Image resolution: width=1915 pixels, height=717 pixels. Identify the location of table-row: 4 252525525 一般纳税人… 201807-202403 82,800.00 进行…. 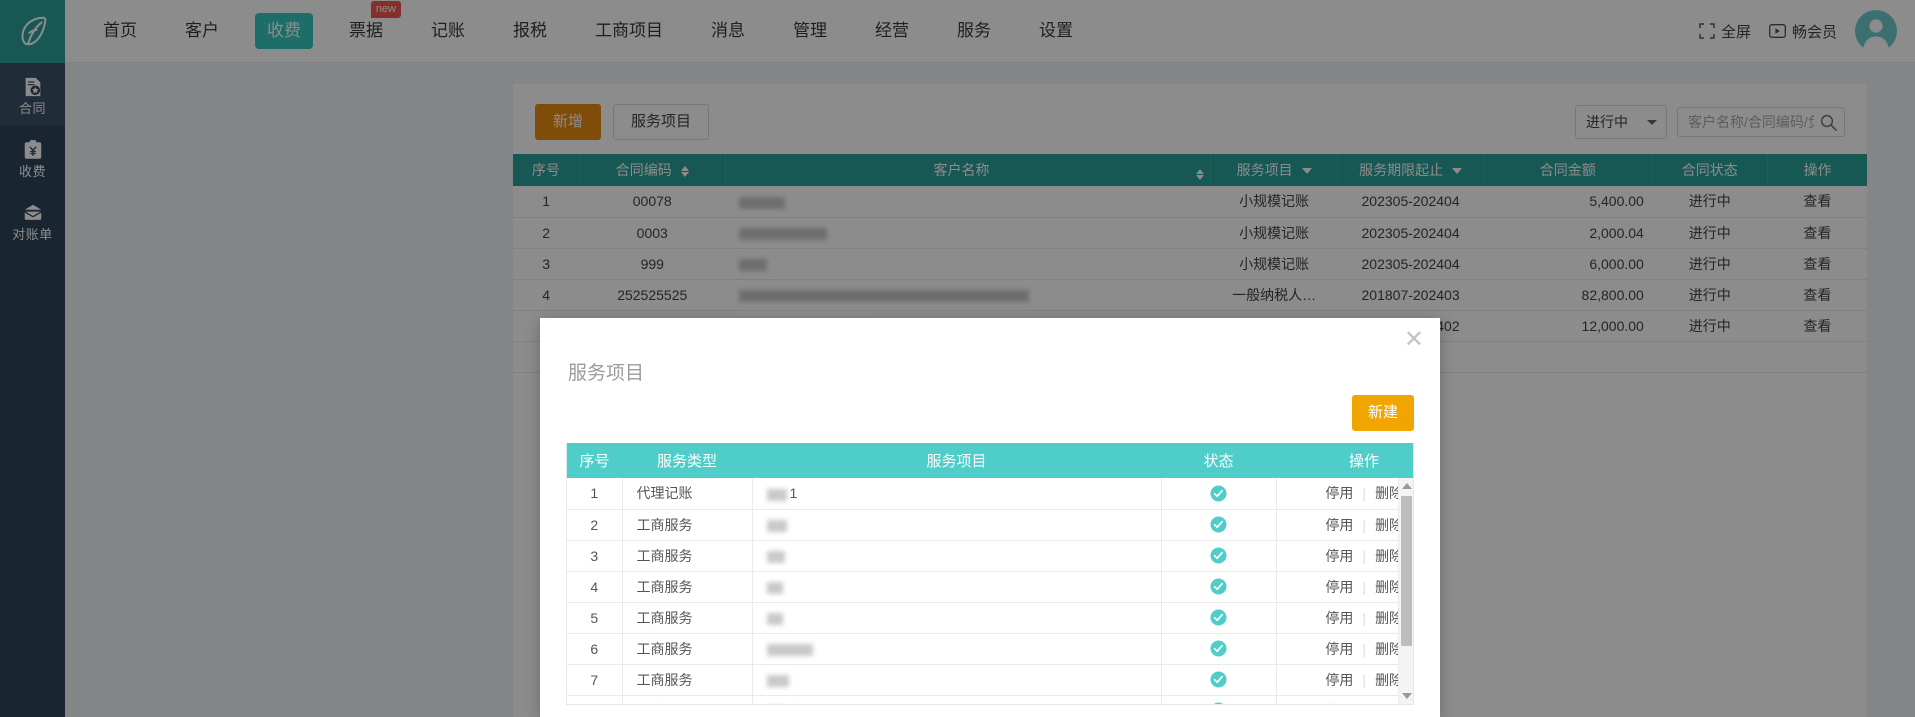
(1190, 295).